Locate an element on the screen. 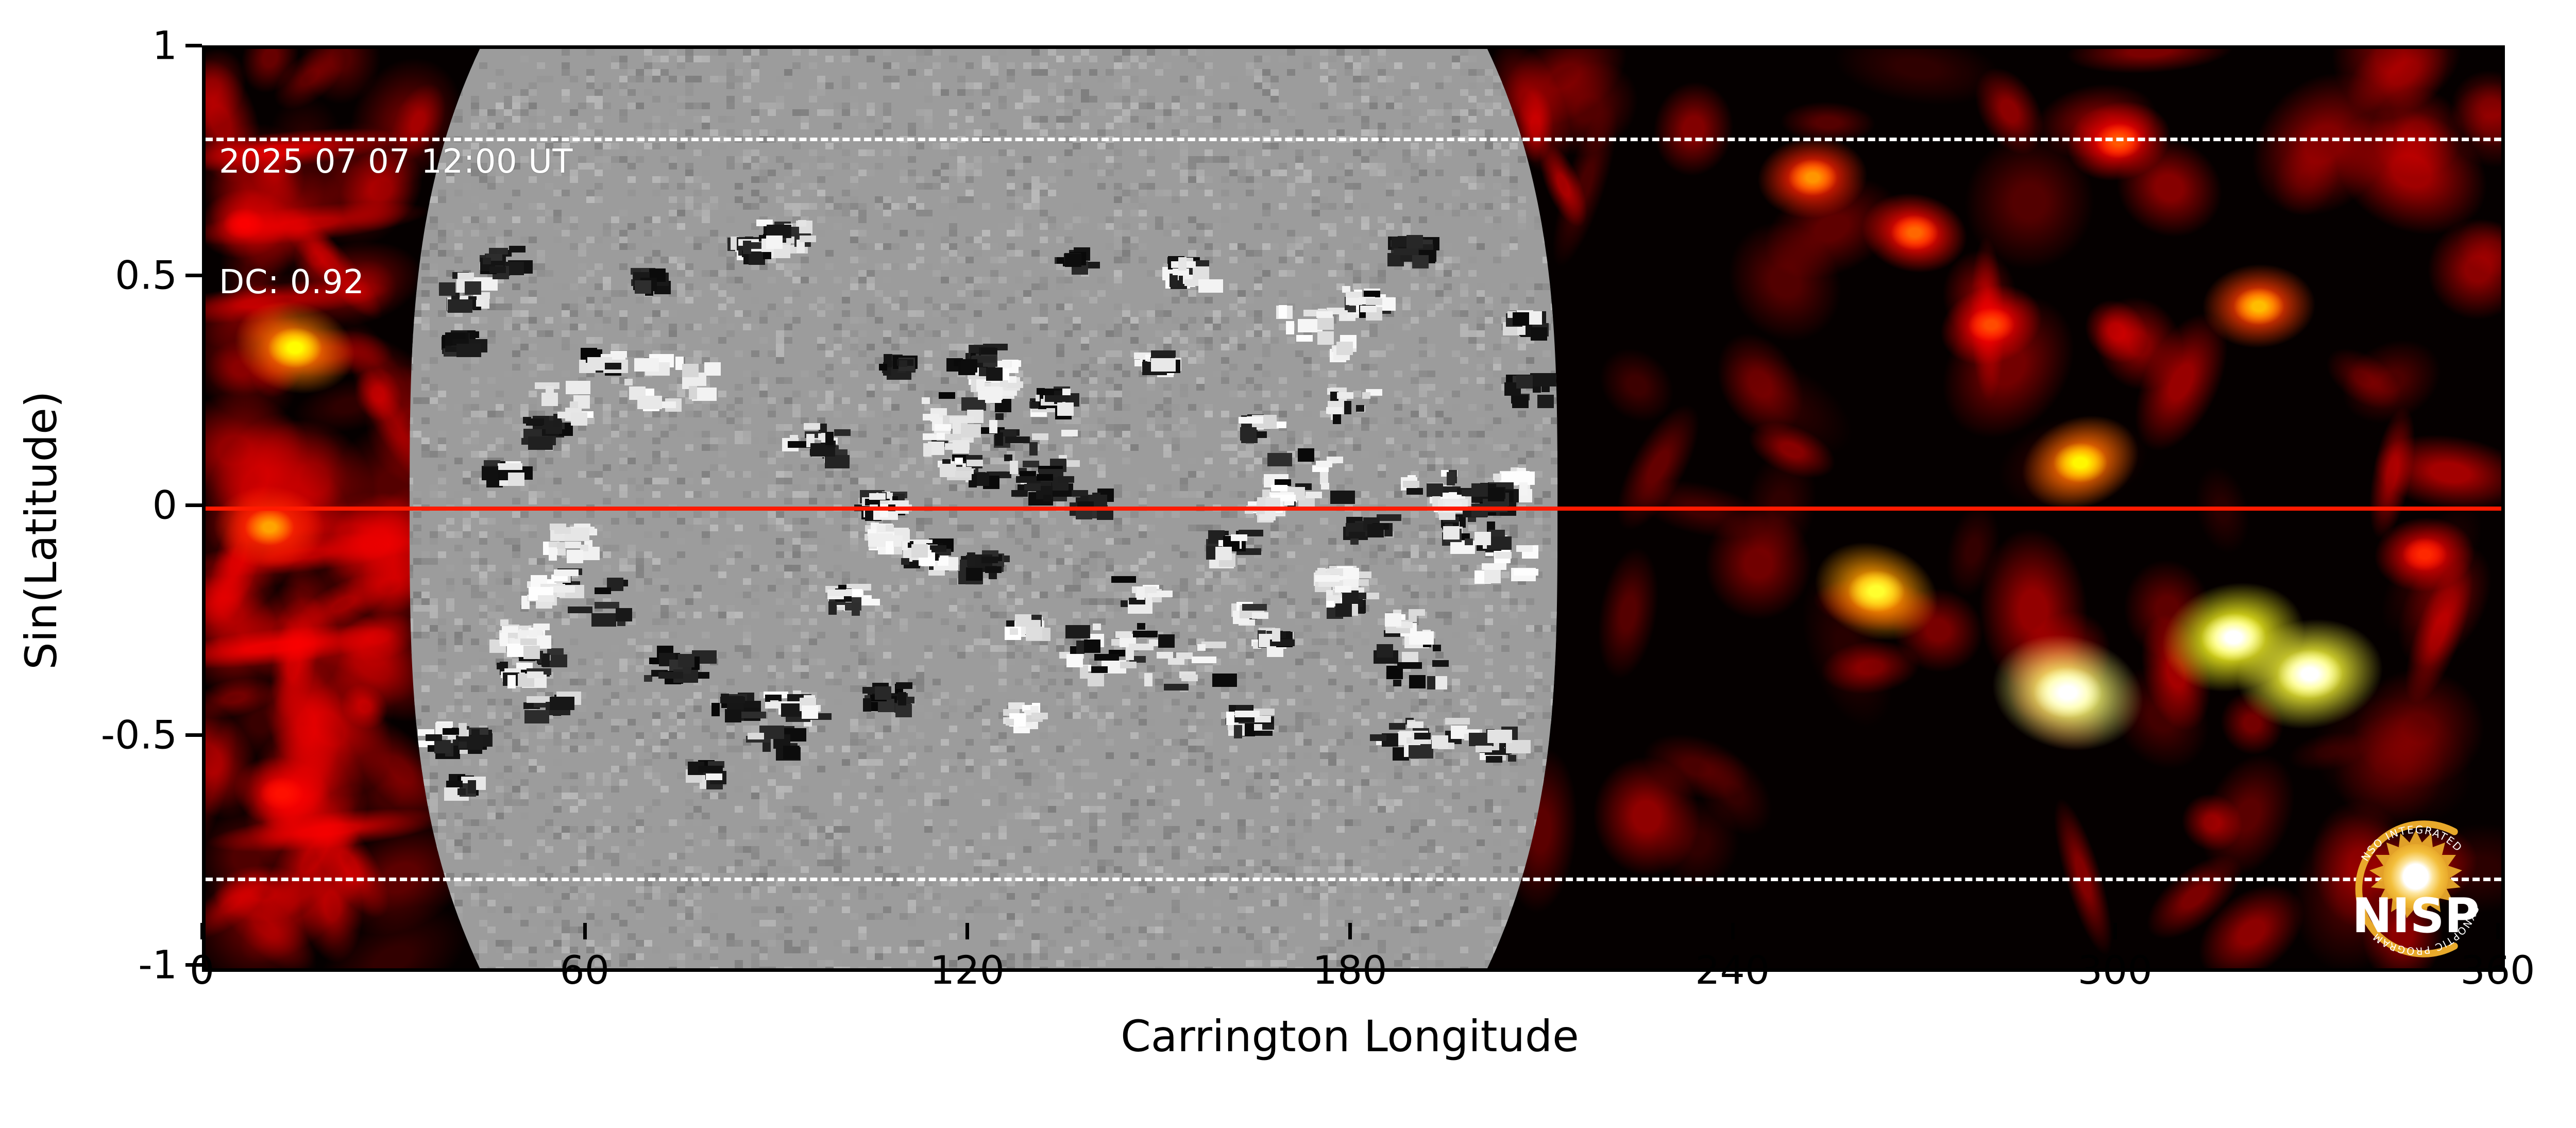 Image resolution: width=2576 pixels, height=1128 pixels. x-axis-tick-label: 60 is located at coordinates (584, 970).